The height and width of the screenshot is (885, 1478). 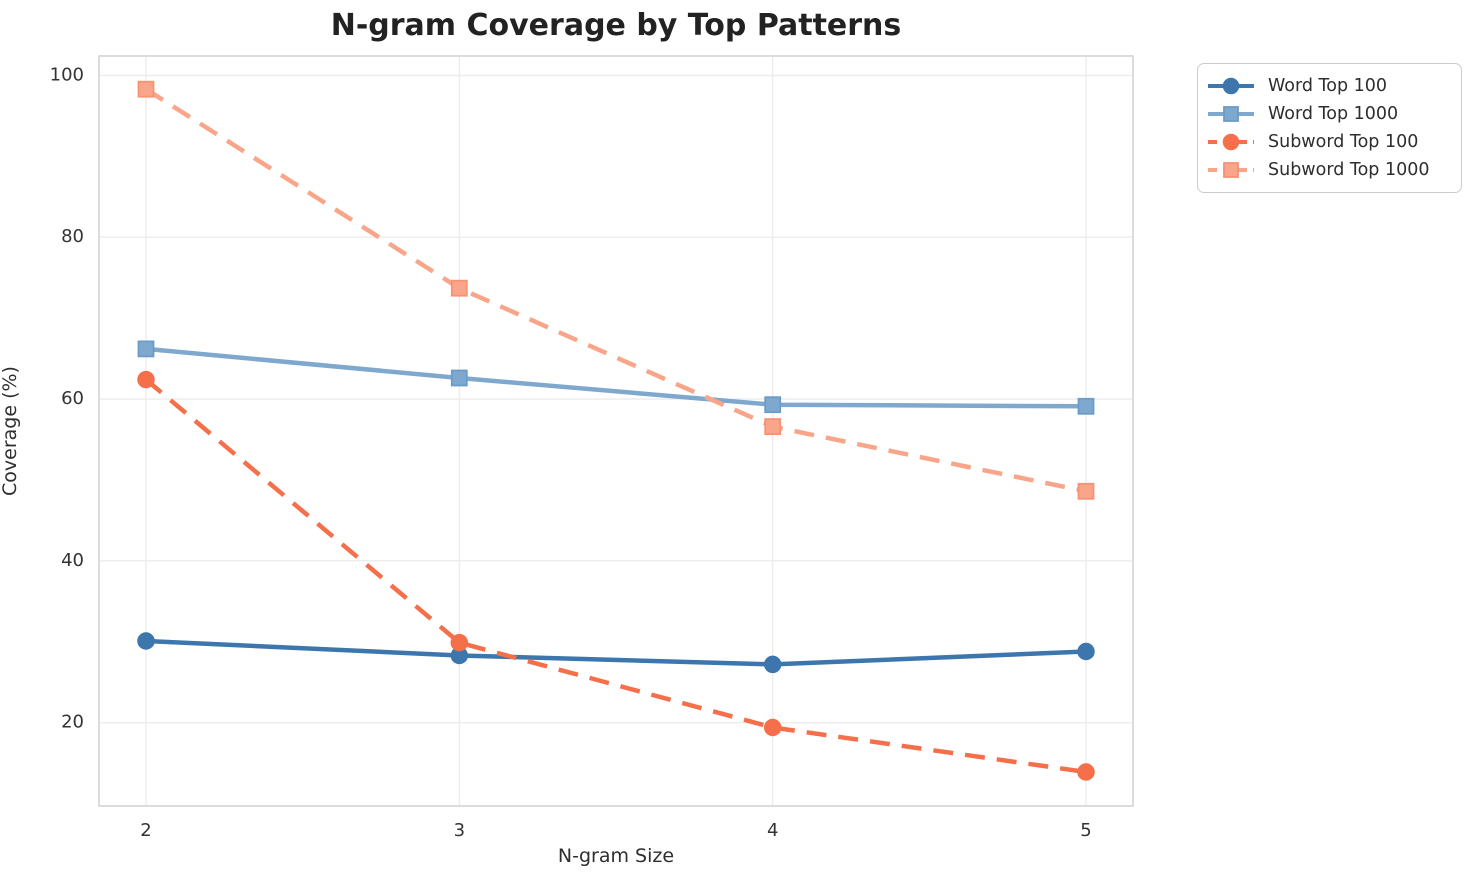 I want to click on y-tick-labels: 20 40 60 80 100, so click(x=67, y=398).